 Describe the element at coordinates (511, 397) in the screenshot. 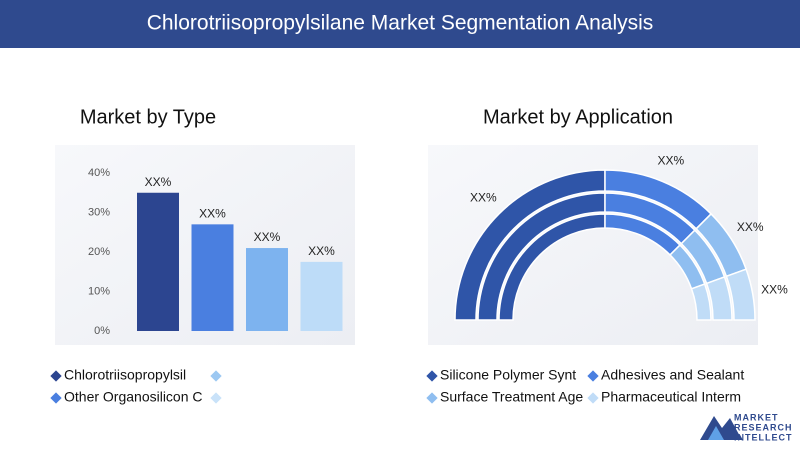

I see `legend-label: Surface Treatment Age` at that location.